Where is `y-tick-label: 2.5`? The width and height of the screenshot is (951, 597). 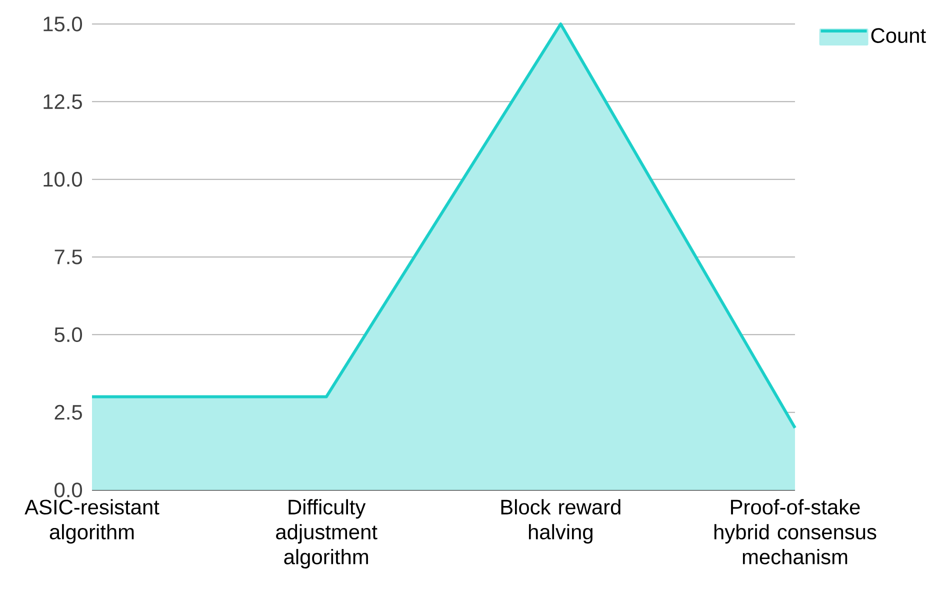
y-tick-label: 2.5 is located at coordinates (68, 412).